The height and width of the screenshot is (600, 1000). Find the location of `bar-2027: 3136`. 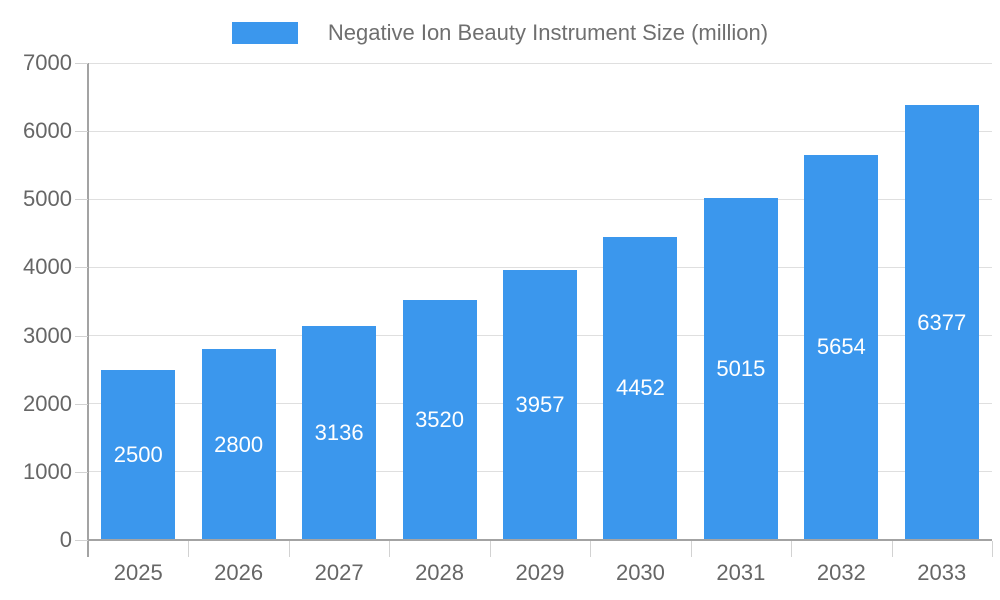

bar-2027: 3136 is located at coordinates (339, 433).